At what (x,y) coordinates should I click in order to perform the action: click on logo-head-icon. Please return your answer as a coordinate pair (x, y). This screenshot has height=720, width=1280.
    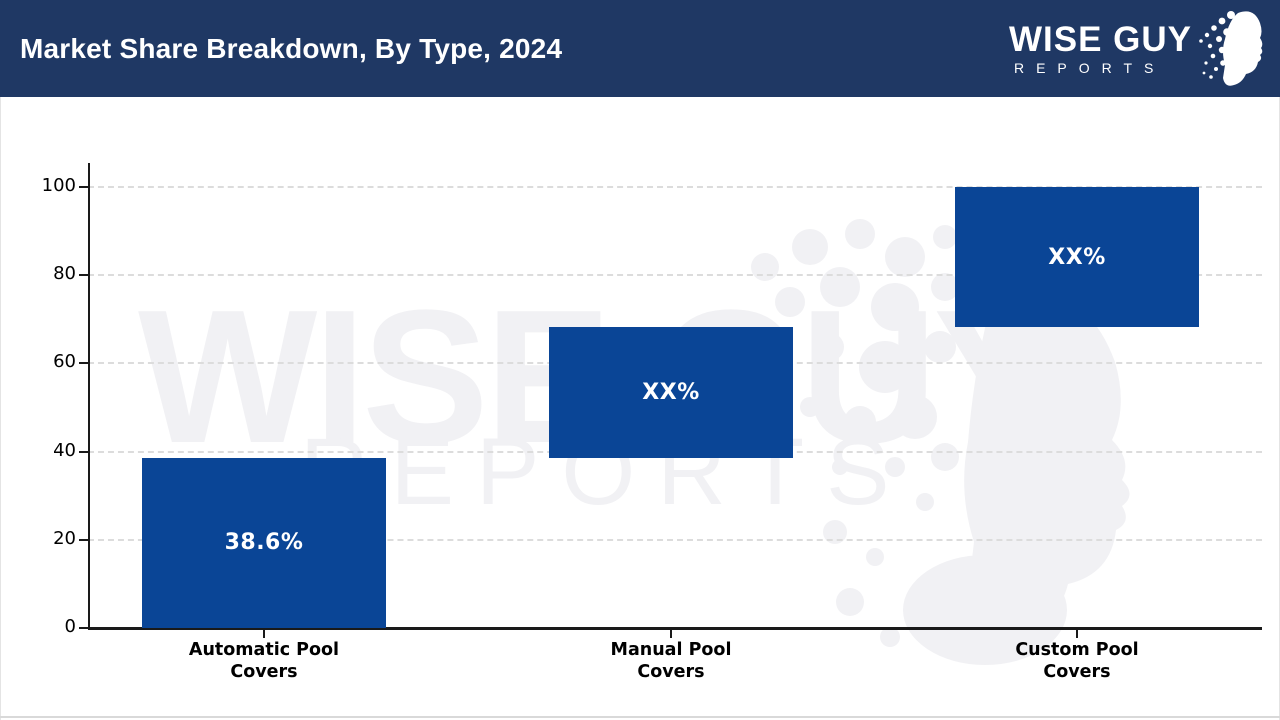
    Looking at the image, I should click on (1231, 48).